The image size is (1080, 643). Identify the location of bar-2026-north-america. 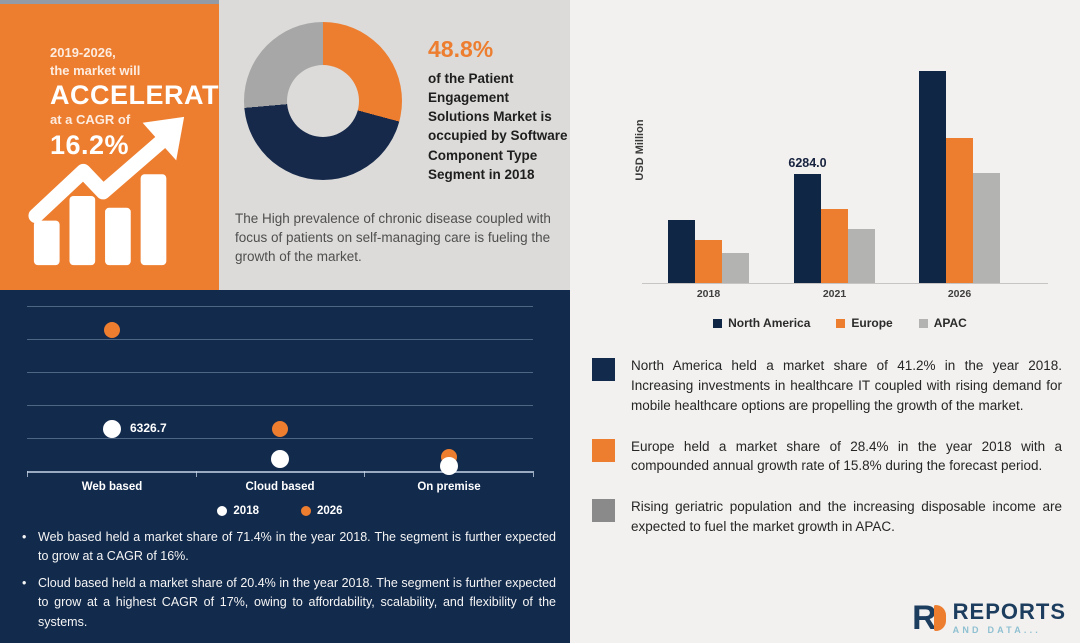
(932, 177).